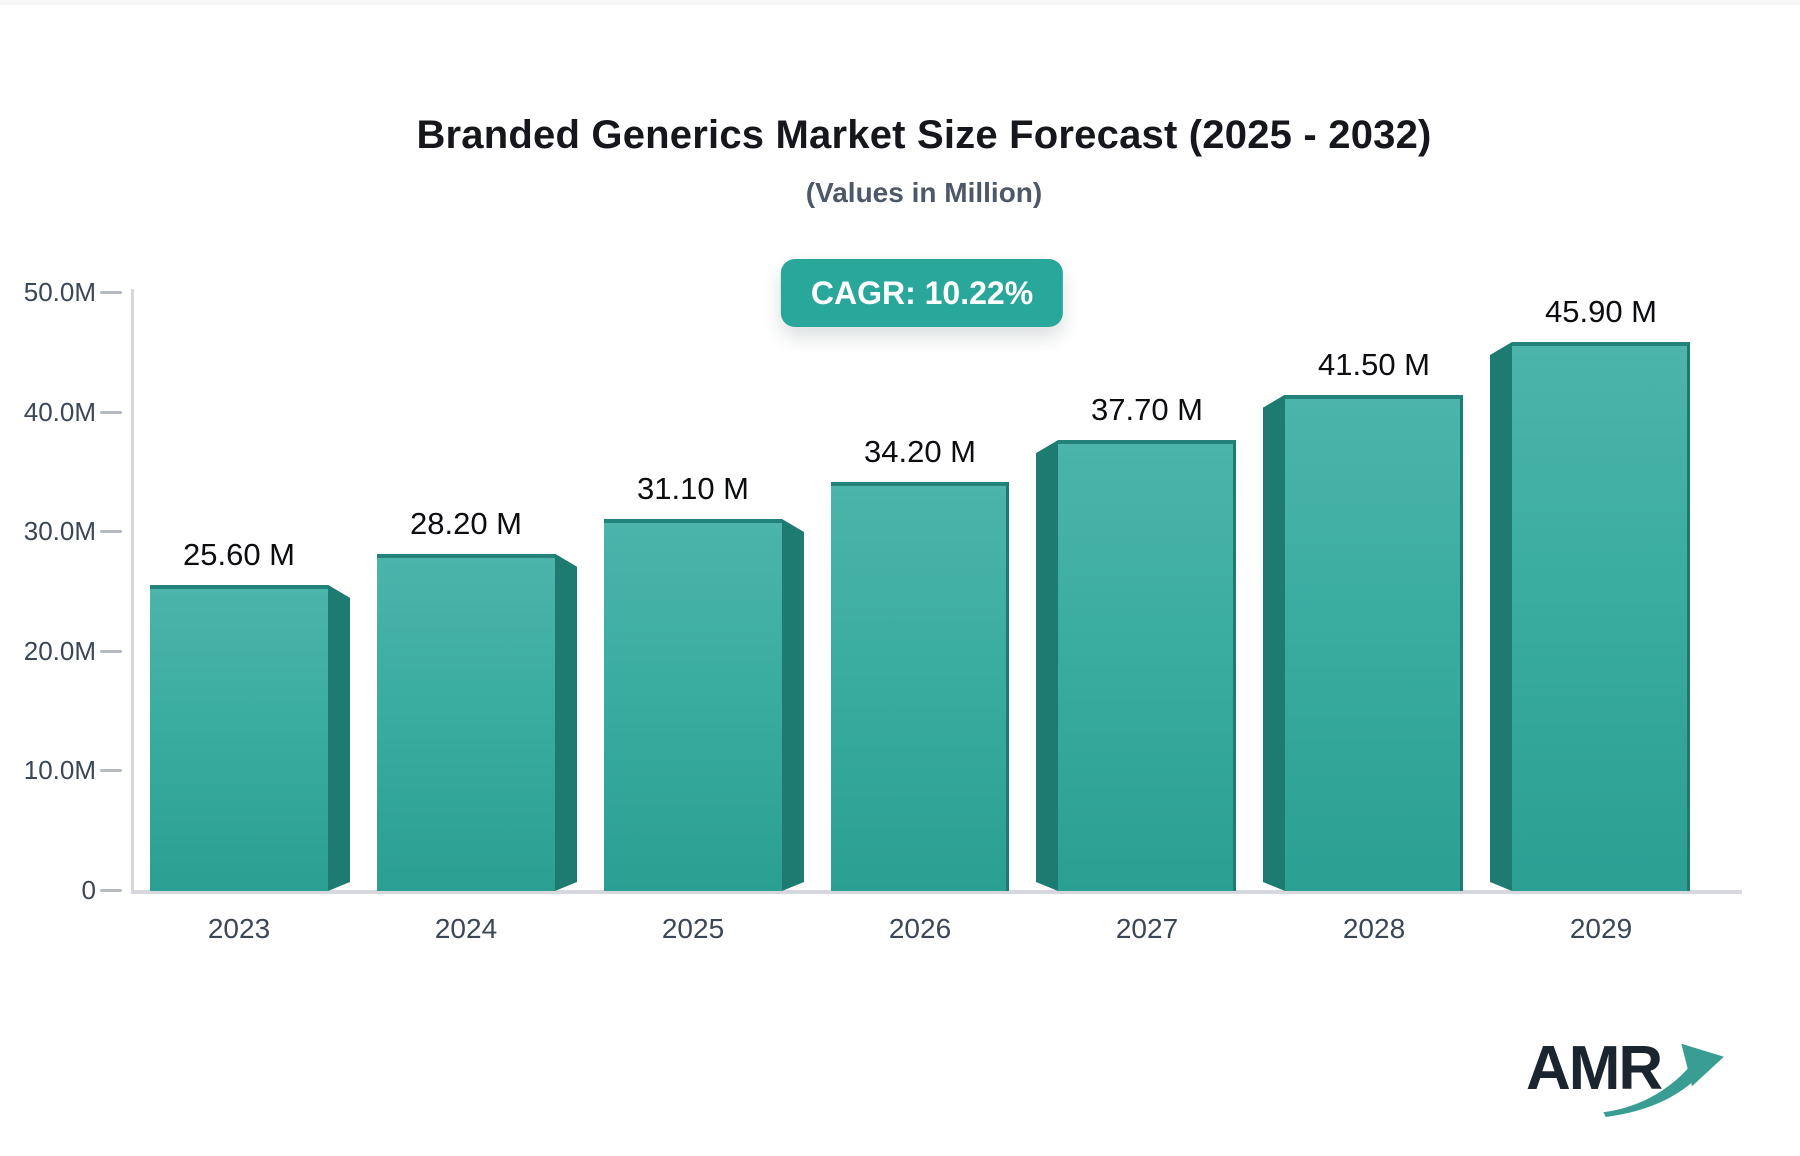  What do you see at coordinates (1274, 643) in the screenshot?
I see `bar-side-2028` at bounding box center [1274, 643].